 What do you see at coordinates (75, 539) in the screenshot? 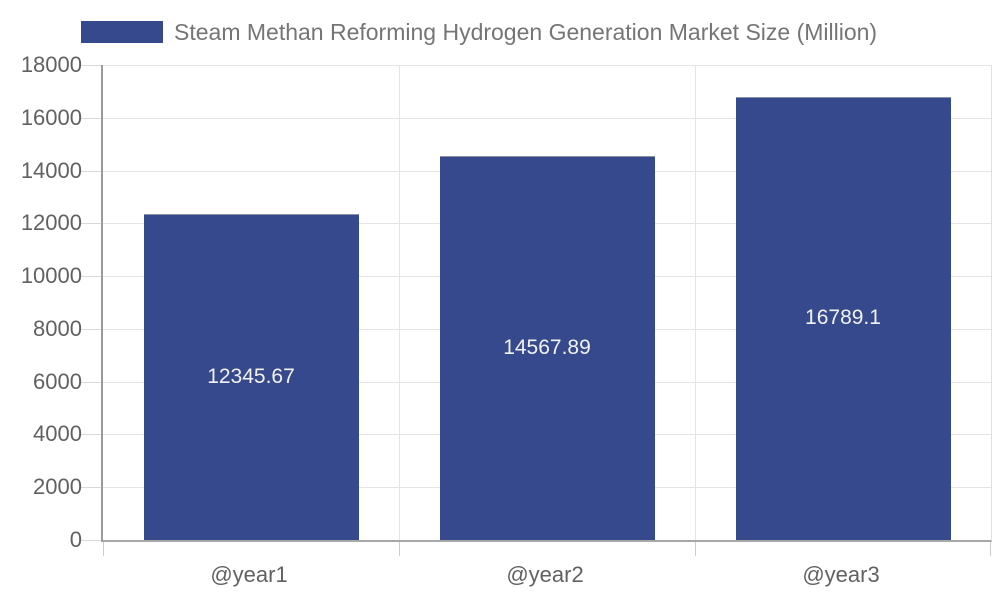
I see `y-axis-tick-label: 0` at bounding box center [75, 539].